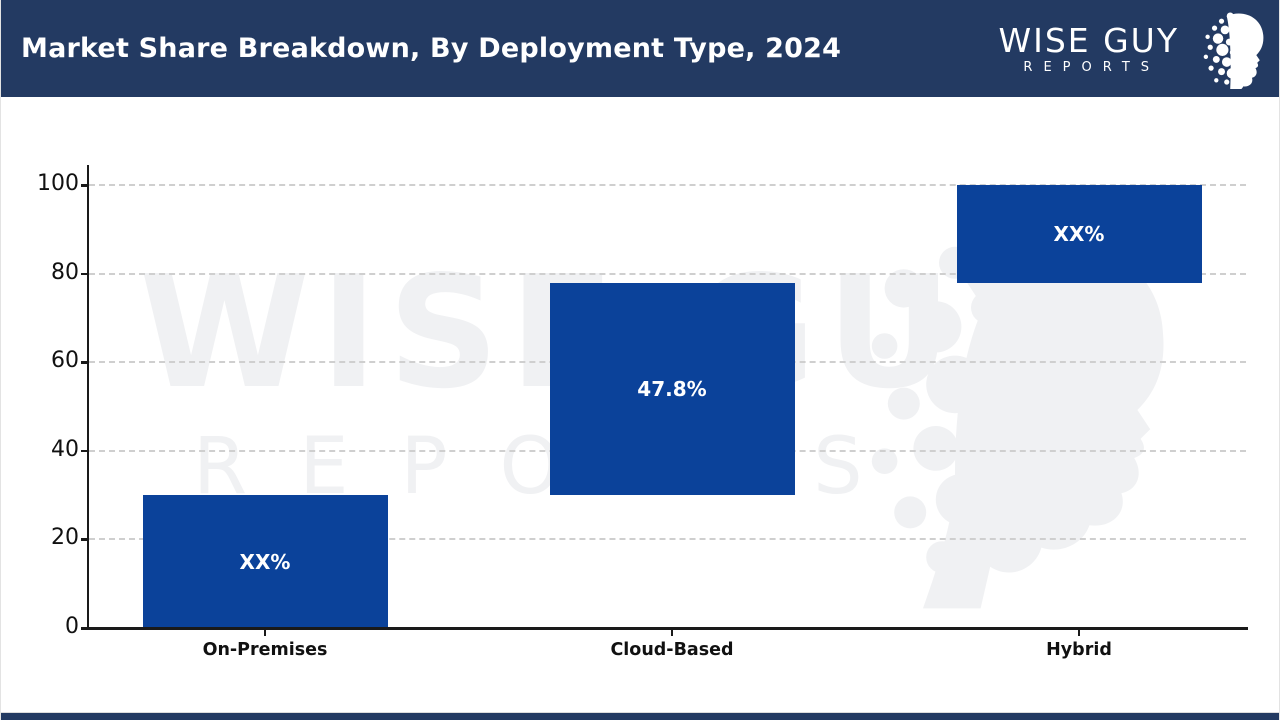 This screenshot has height=720, width=1280. I want to click on bar-hybrid: XX%, so click(1079, 234).